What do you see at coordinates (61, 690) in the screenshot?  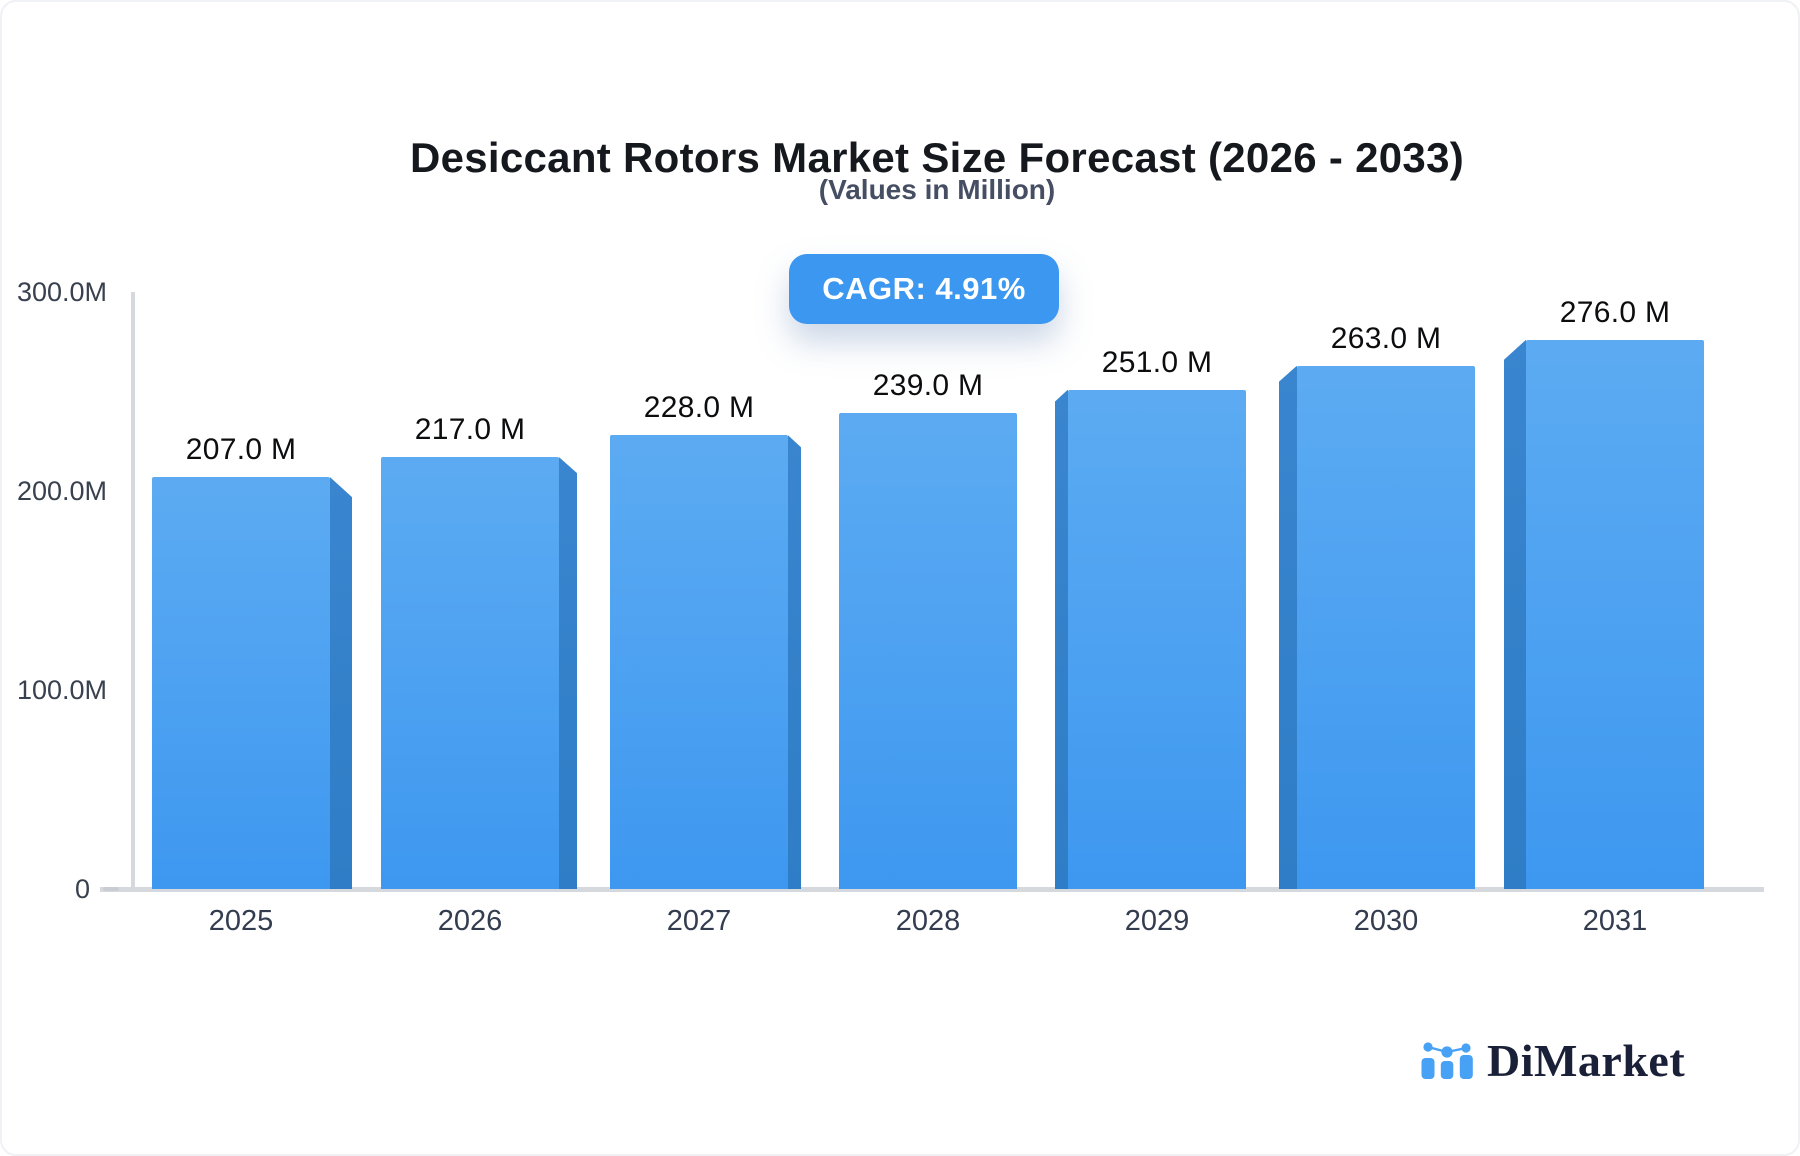 I see `y-axis-tick-label: 100.0M` at bounding box center [61, 690].